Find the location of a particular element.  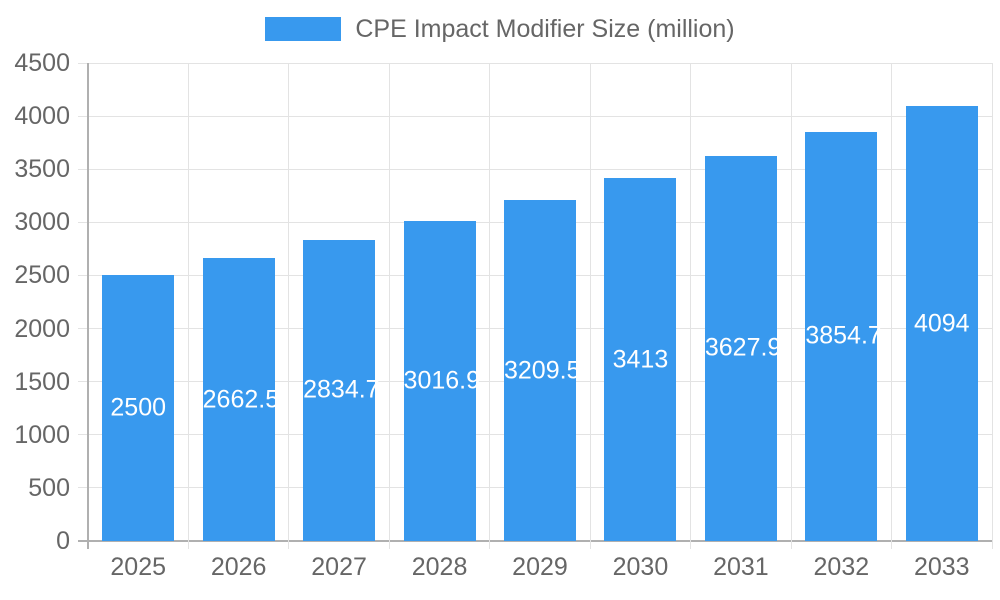

bar-value-label: 3854.7 is located at coordinates (843, 335).